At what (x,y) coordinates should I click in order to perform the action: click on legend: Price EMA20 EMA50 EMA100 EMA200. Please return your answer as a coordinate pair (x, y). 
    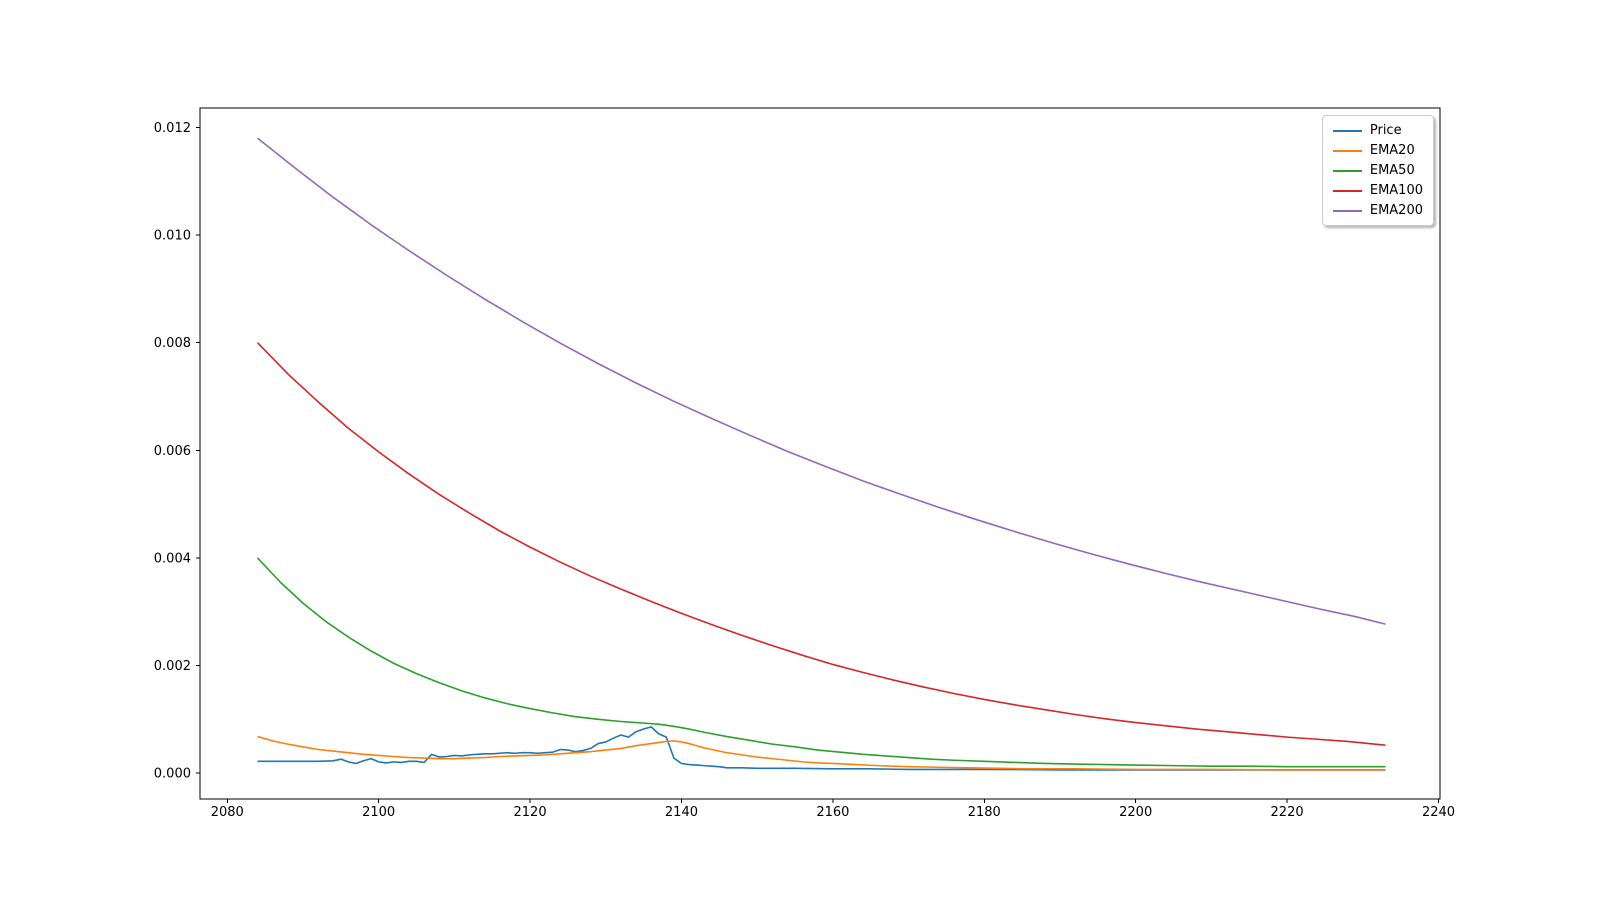
    Looking at the image, I should click on (1377, 170).